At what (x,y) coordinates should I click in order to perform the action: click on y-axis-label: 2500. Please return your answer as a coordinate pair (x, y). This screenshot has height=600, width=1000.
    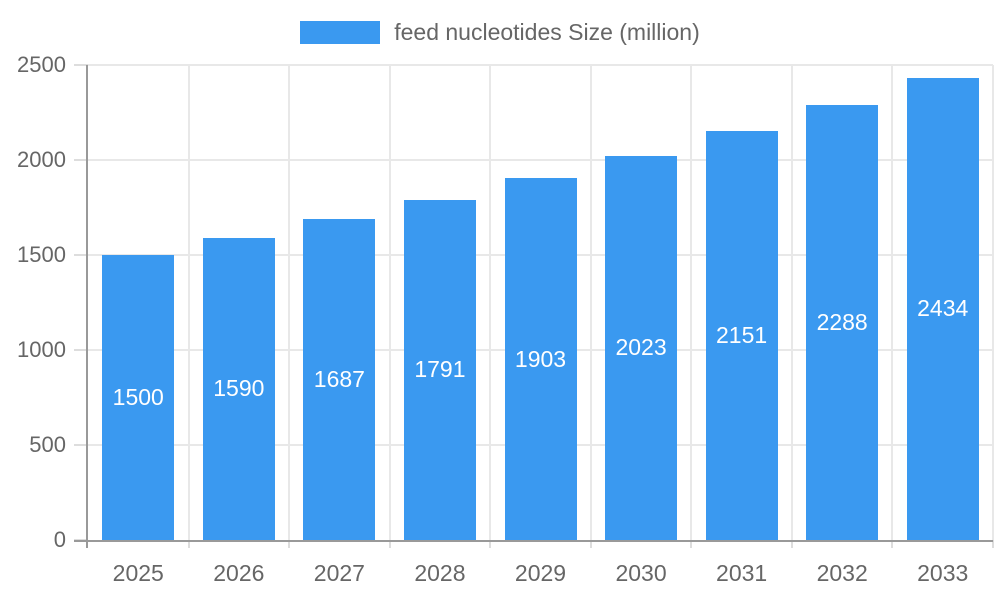
    Looking at the image, I should click on (41, 64).